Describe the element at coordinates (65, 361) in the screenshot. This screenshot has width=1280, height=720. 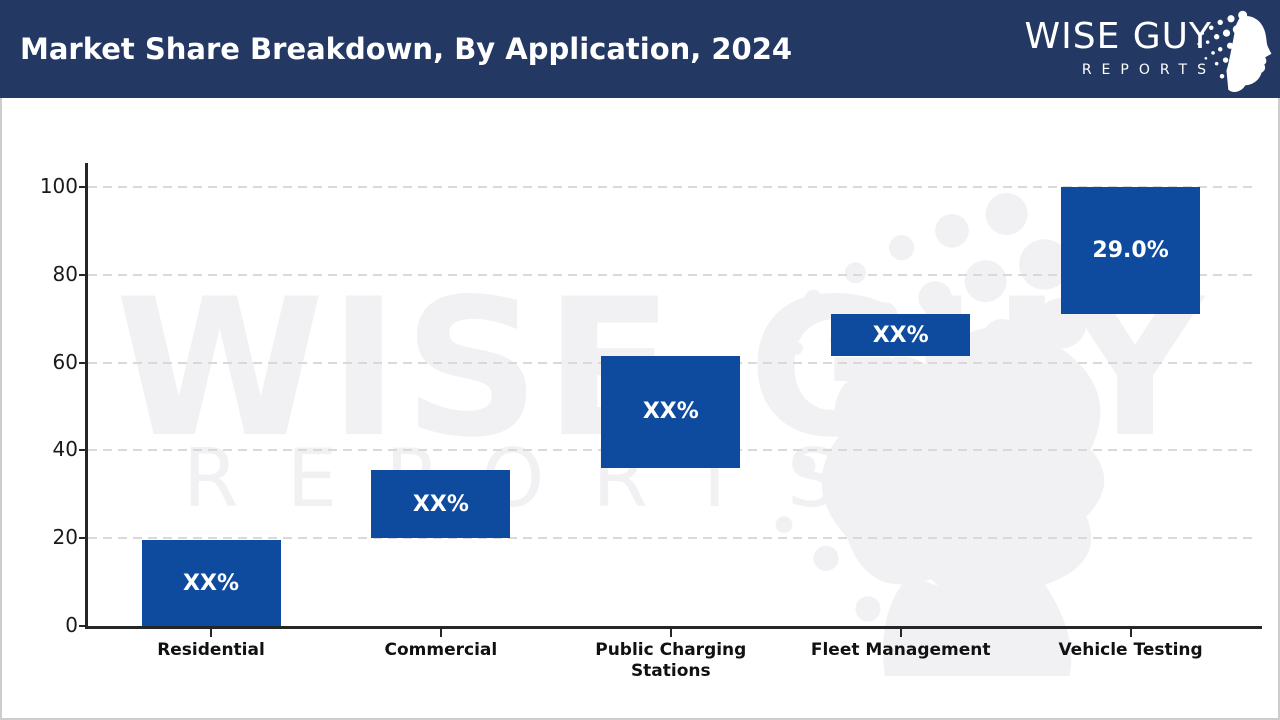
I see `y-tick-label: 60` at that location.